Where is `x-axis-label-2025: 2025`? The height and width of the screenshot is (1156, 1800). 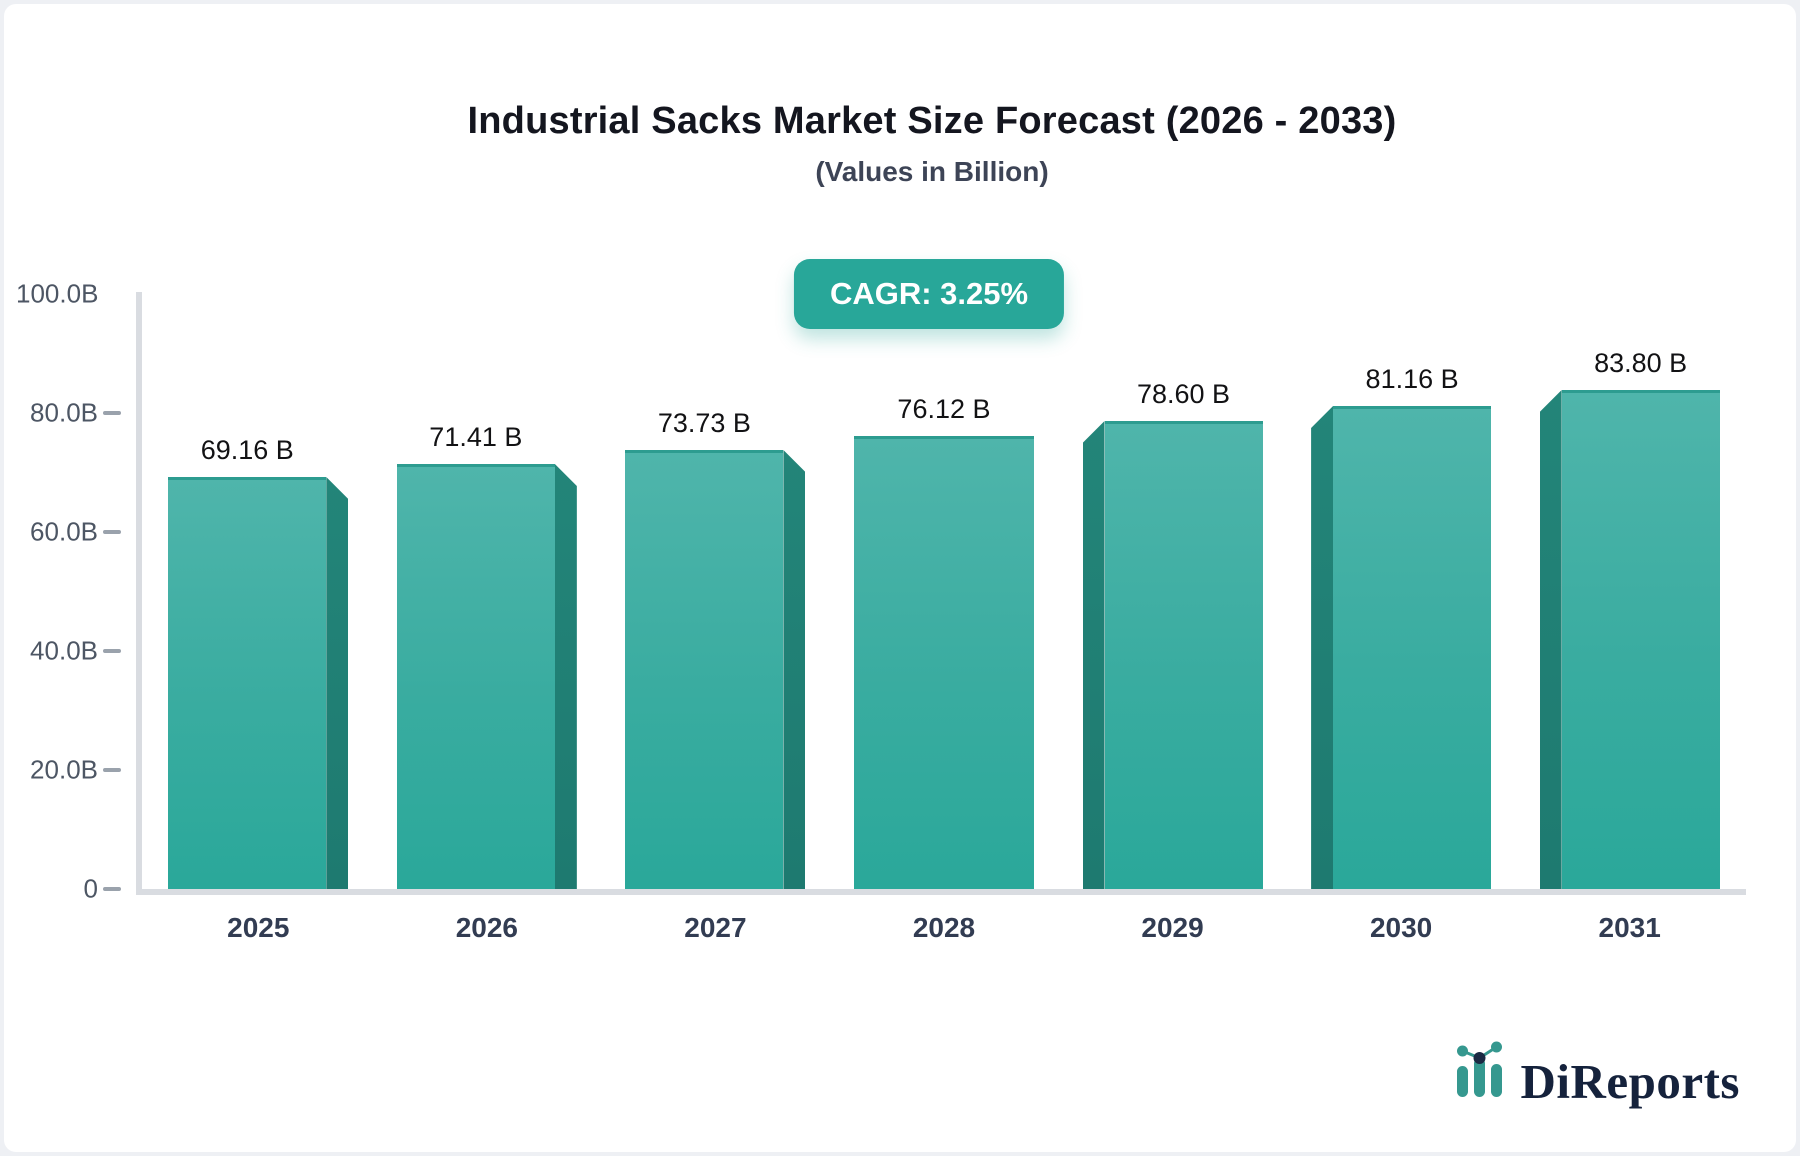 x-axis-label-2025: 2025 is located at coordinates (258, 927).